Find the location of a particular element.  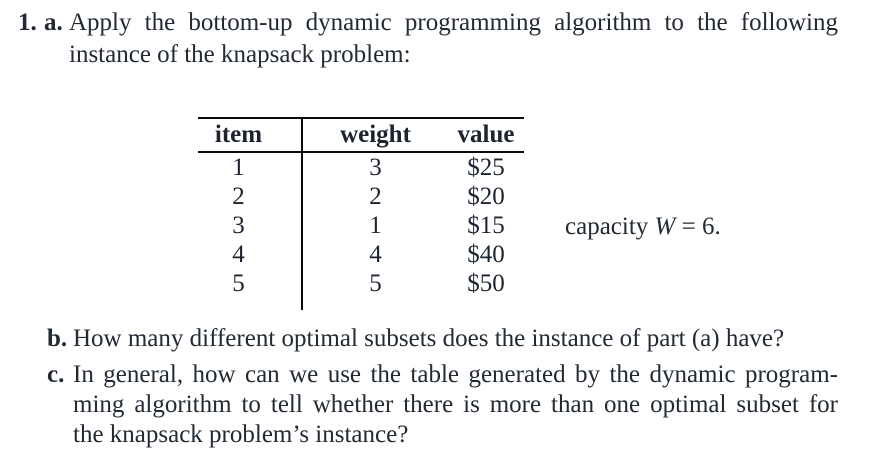

problem-number: 1. is located at coordinates (27, 22).